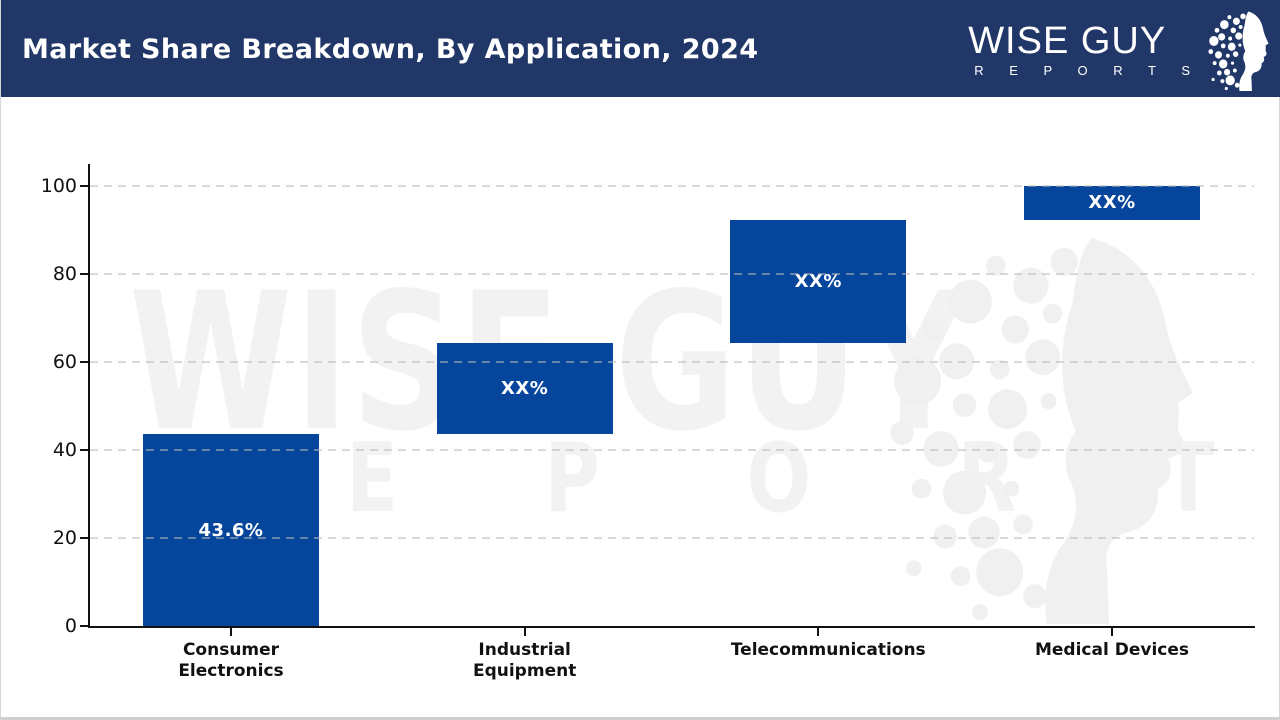 The image size is (1280, 720). What do you see at coordinates (89, 396) in the screenshot?
I see `y-axis-spine` at bounding box center [89, 396].